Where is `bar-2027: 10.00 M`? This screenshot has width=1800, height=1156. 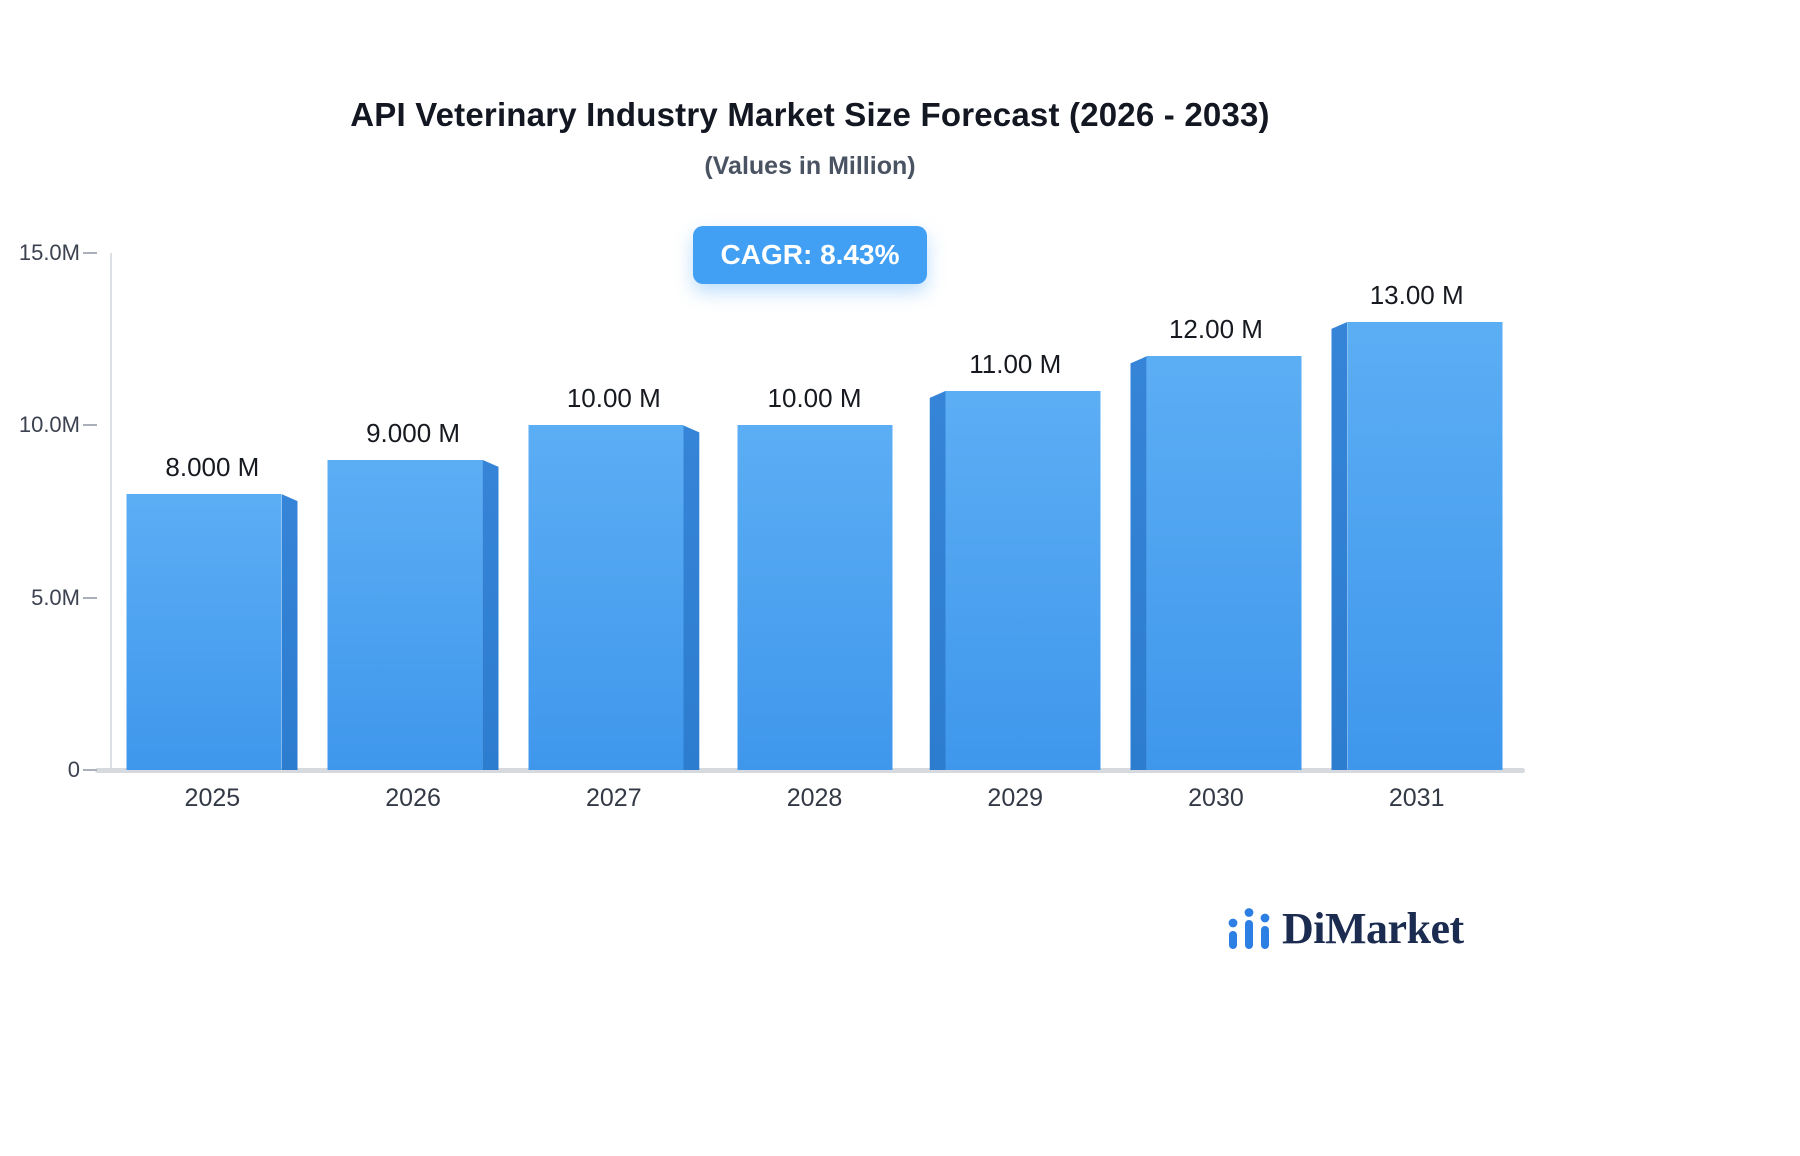 bar-2027: 10.00 M is located at coordinates (614, 576).